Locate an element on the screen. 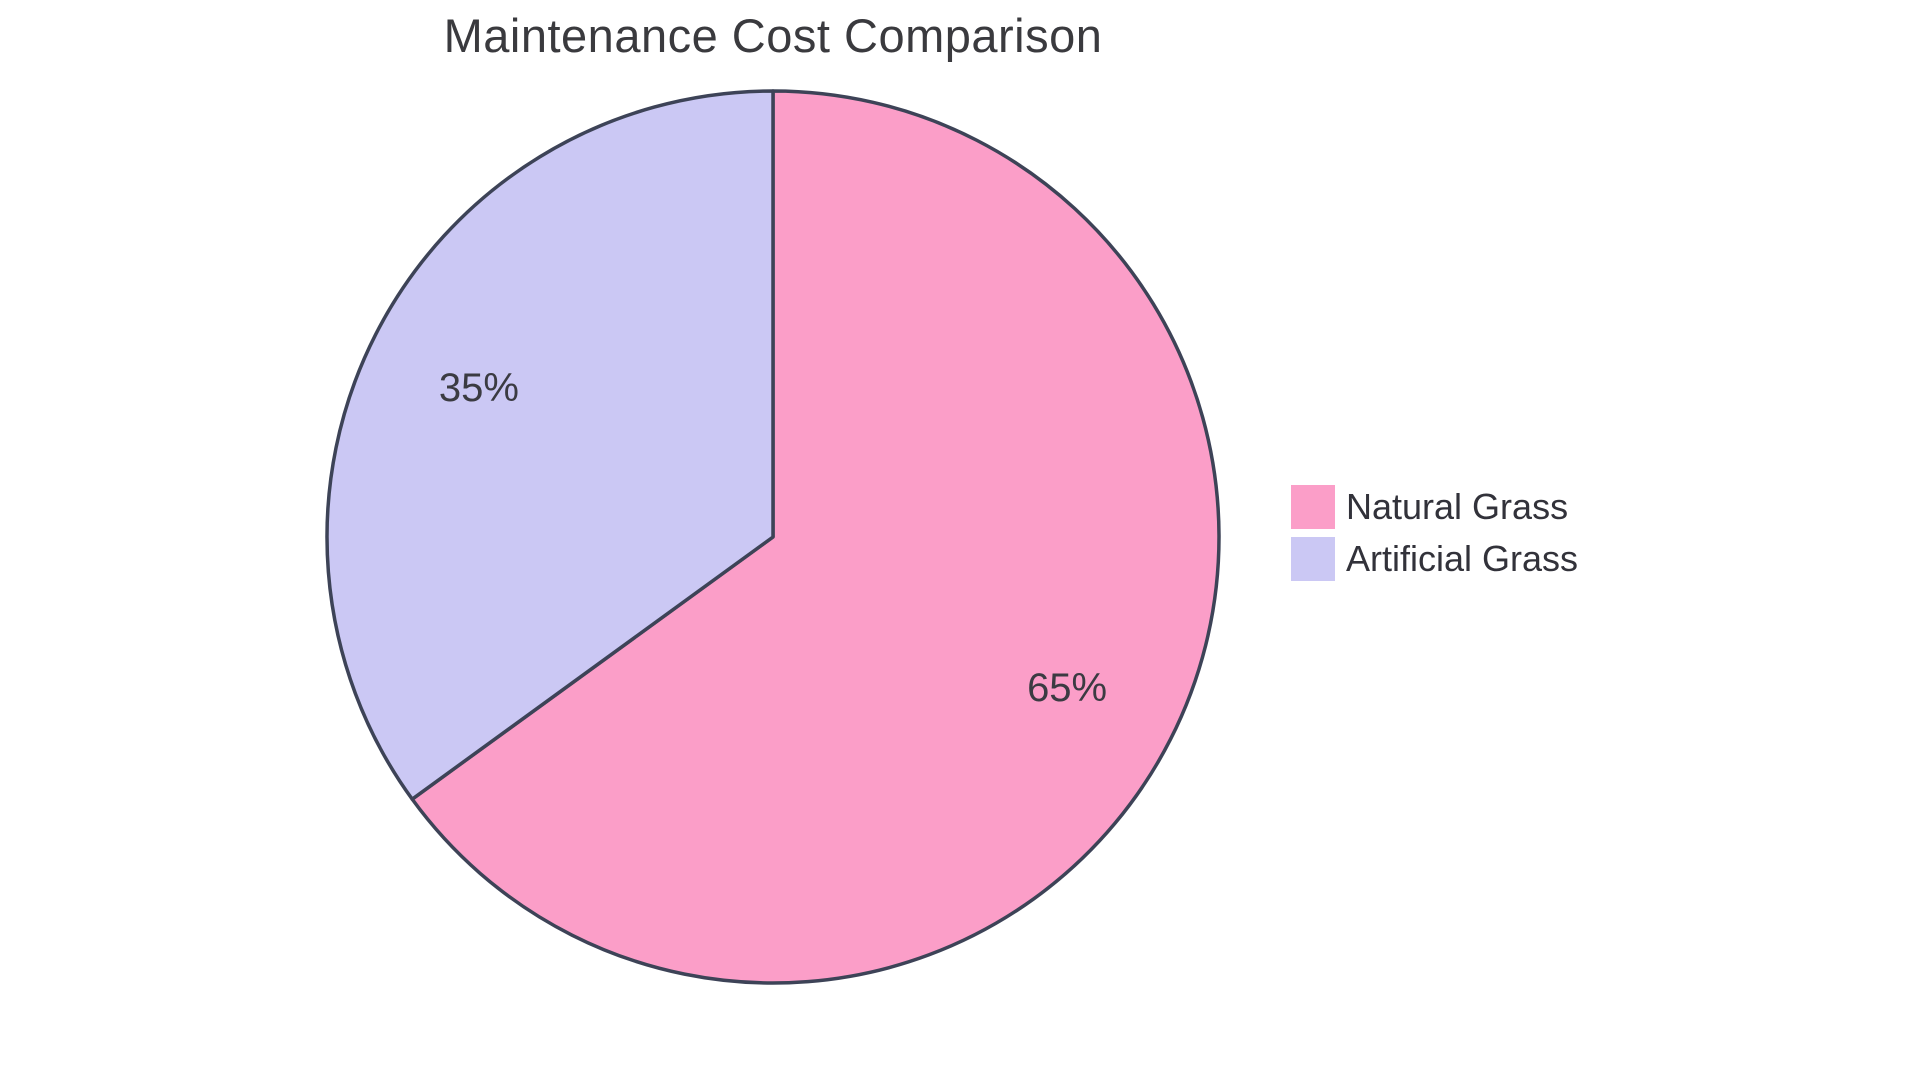 This screenshot has height=1083, width=1920. legend-item-label: Artificial Grass is located at coordinates (1462, 558).